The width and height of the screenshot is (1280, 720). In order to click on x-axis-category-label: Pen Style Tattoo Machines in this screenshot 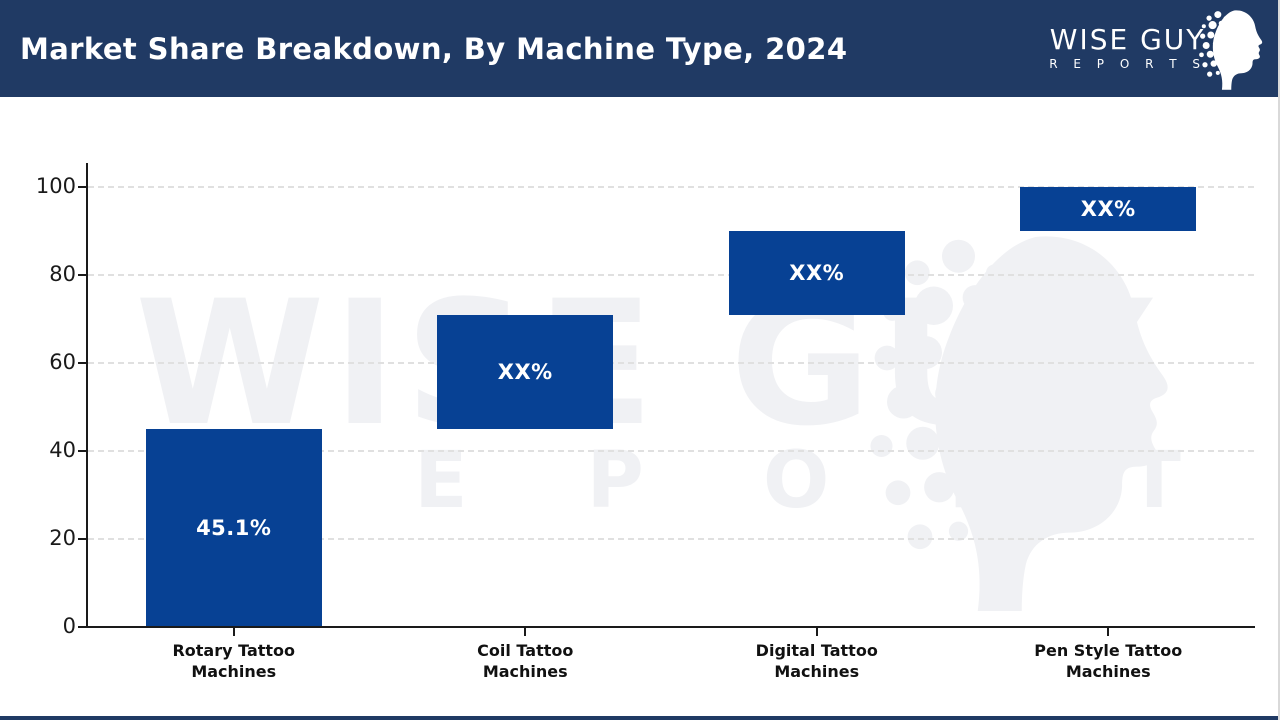, I will do `click(1108, 661)`.